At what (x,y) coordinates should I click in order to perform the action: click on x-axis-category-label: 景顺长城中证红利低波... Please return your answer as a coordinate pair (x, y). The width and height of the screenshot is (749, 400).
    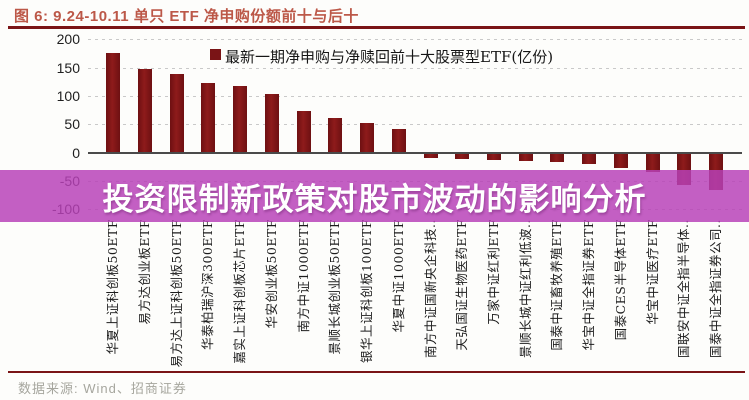
    Looking at the image, I should click on (525, 288).